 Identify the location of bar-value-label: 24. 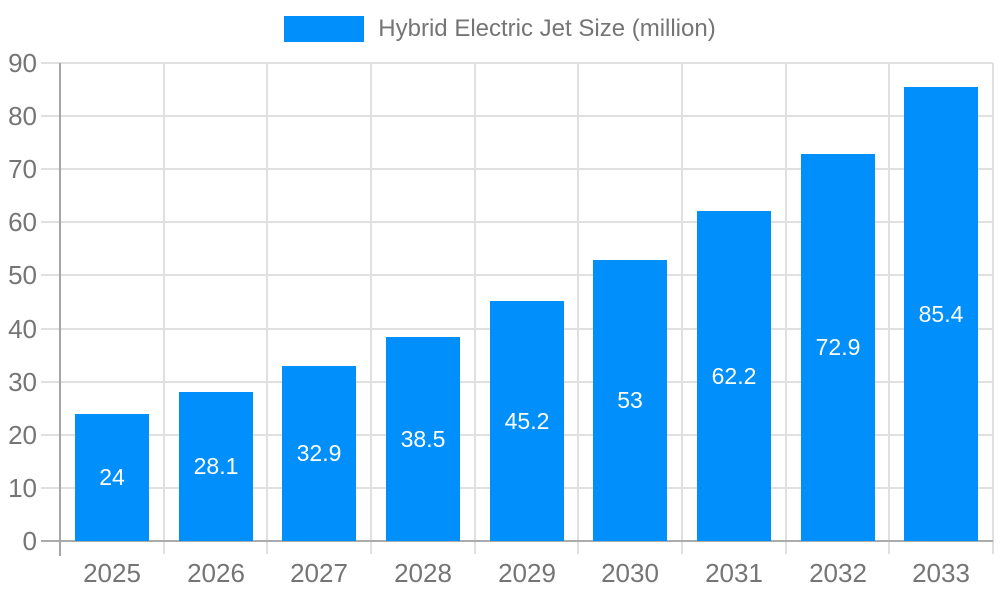
(112, 477).